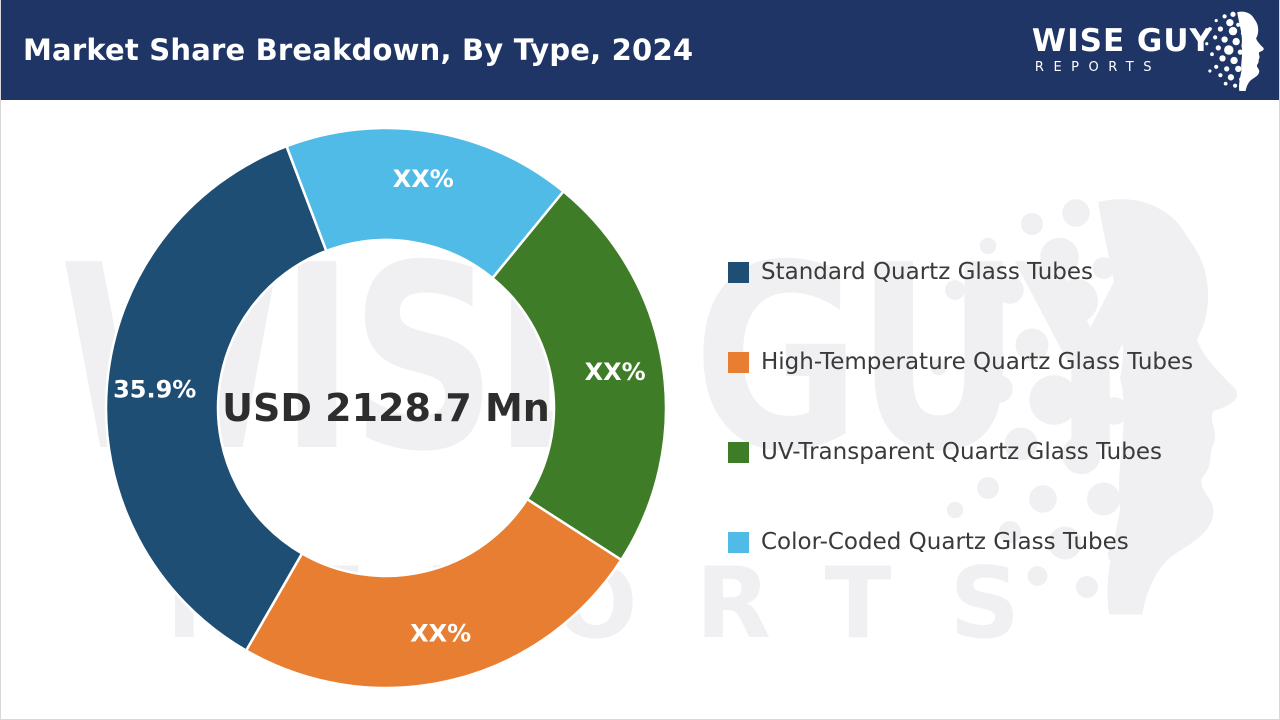  I want to click on legend-item: UV-Transparent Quartz Glass Tubes, so click(960, 452).